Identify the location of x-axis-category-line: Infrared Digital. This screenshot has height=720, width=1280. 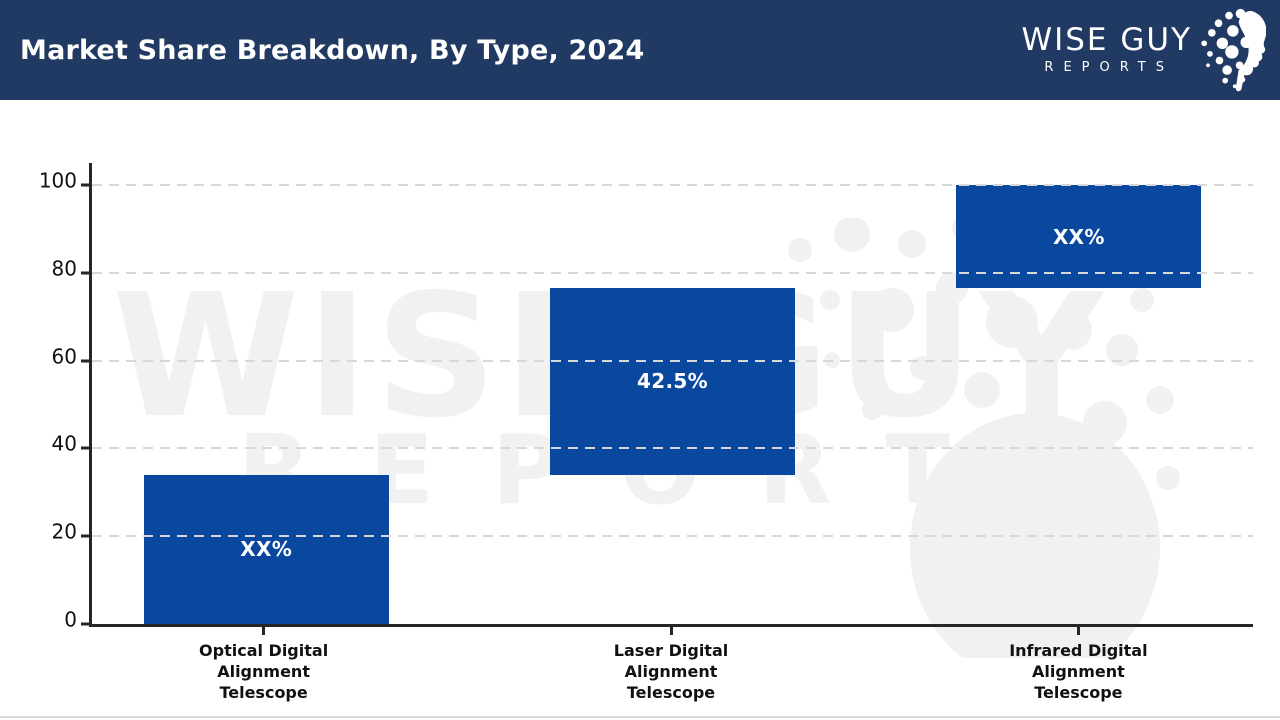
(1078, 650).